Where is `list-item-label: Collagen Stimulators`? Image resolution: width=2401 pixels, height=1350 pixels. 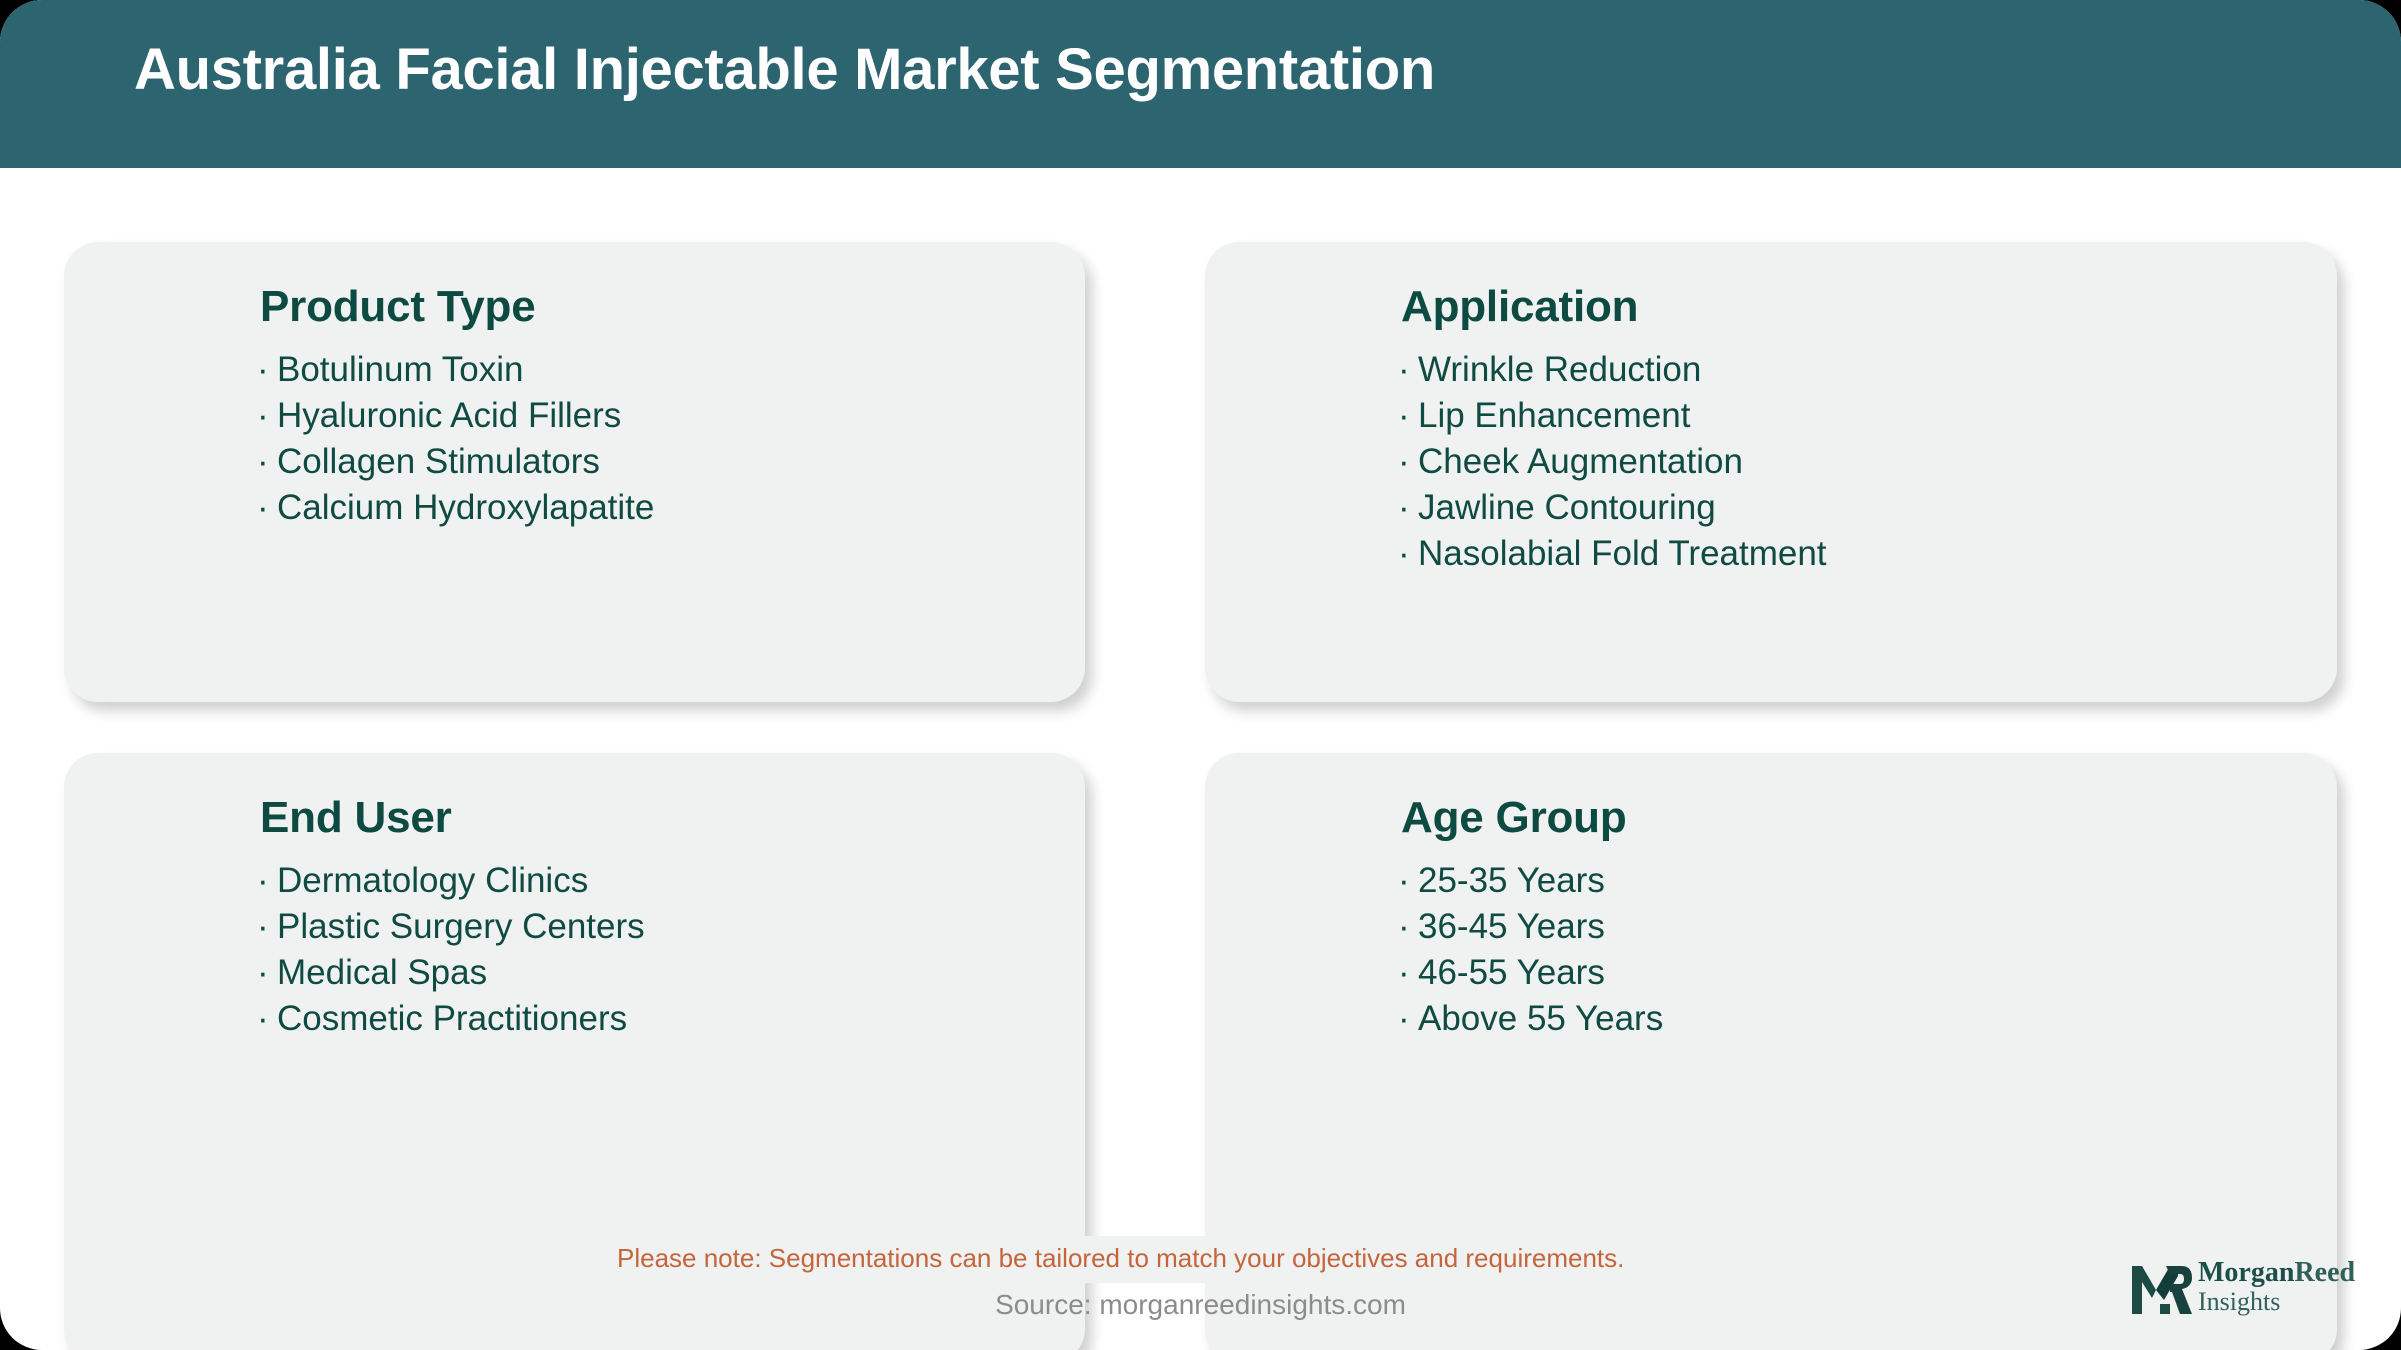
list-item-label: Collagen Stimulators is located at coordinates (438, 461).